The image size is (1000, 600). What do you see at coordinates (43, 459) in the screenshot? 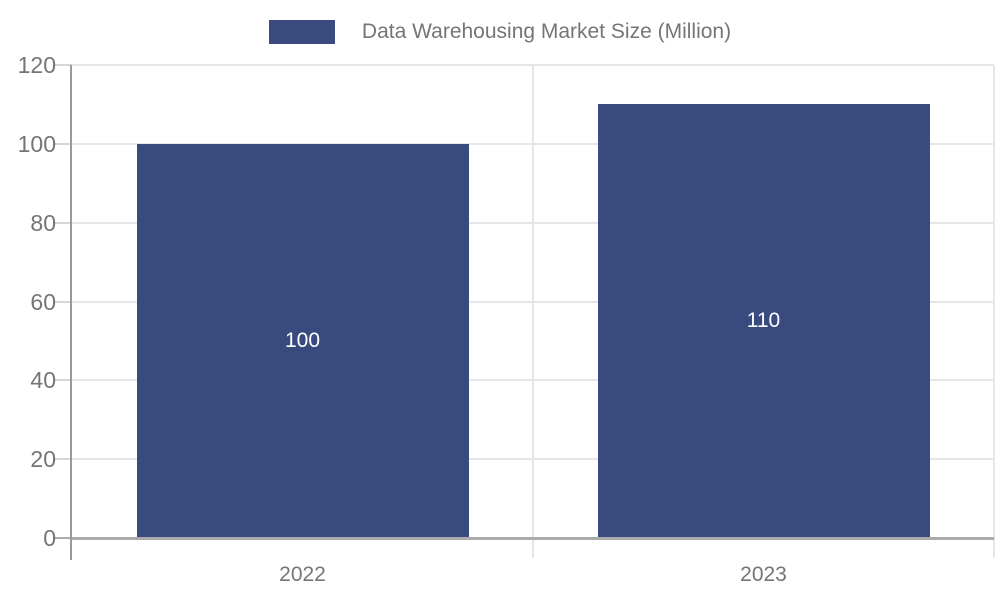
I see `y-tick-label: 20` at bounding box center [43, 459].